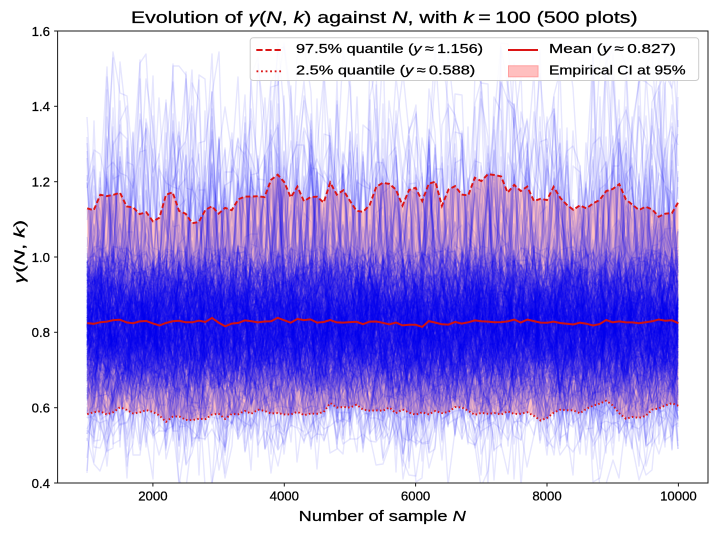 This screenshot has height=533, width=719. I want to click on svg-text: γ(N, k), so click(19, 252).